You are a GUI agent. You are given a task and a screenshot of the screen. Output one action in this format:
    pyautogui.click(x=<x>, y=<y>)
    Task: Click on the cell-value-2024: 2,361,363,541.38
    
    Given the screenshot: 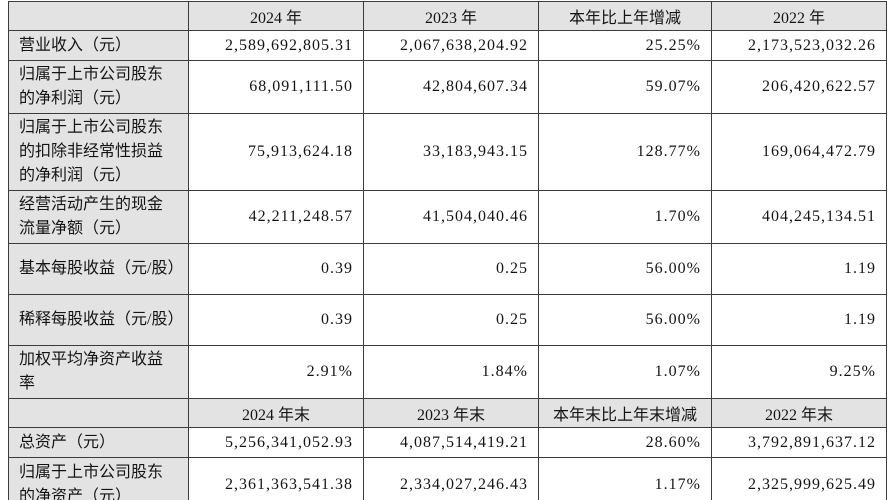 What is the action you would take?
    pyautogui.click(x=276, y=478)
    